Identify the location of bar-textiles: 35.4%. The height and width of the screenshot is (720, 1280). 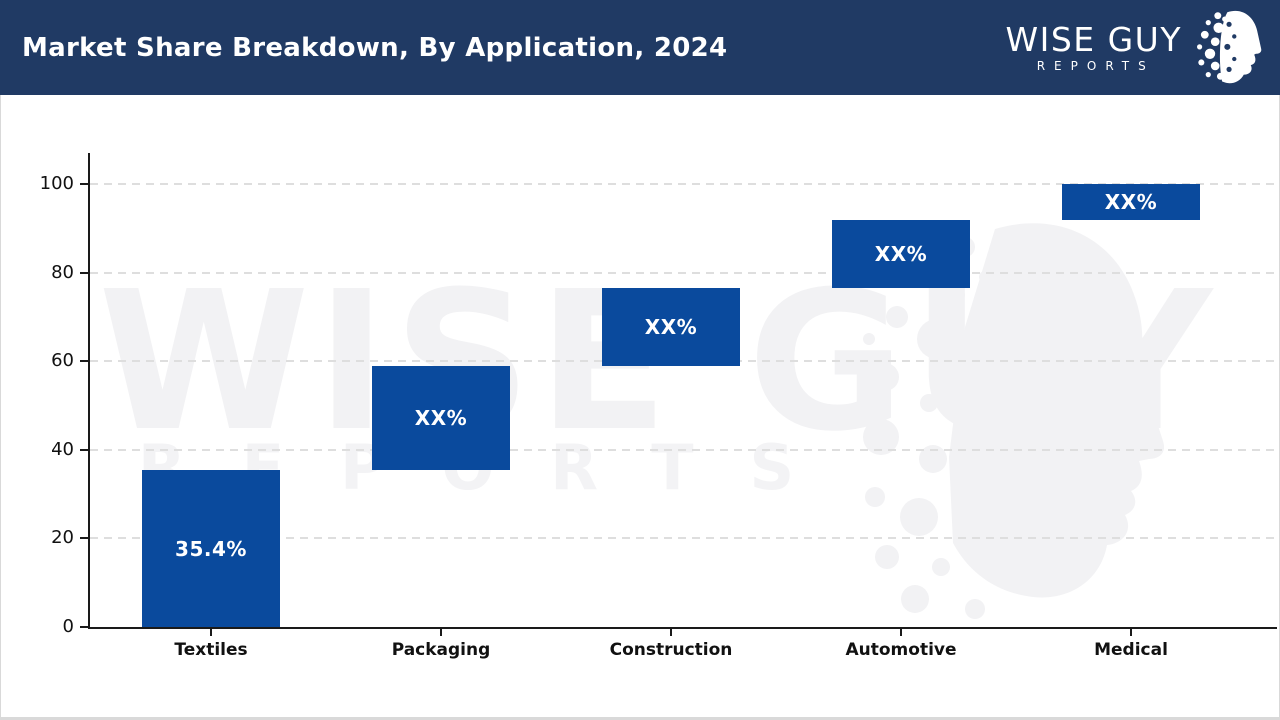
(211, 548).